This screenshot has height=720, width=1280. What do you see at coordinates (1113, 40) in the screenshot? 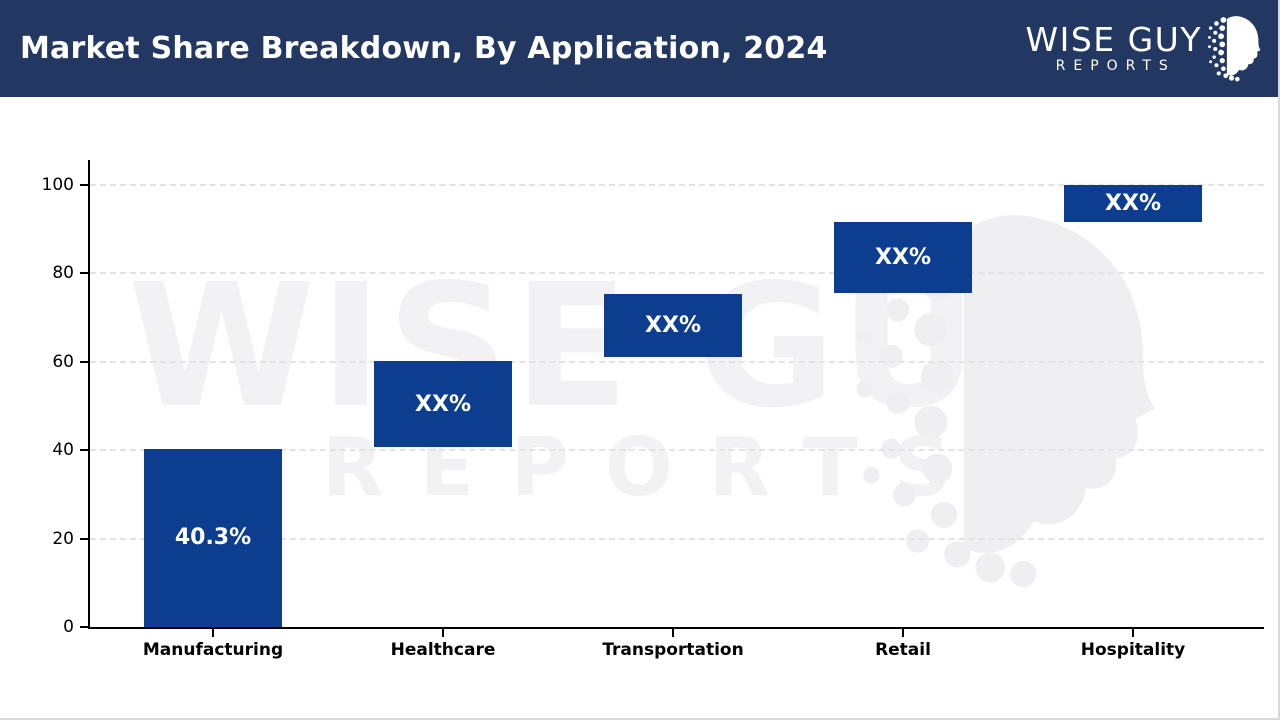
I see `logo-wordmark-line1: WISE GUY` at bounding box center [1113, 40].